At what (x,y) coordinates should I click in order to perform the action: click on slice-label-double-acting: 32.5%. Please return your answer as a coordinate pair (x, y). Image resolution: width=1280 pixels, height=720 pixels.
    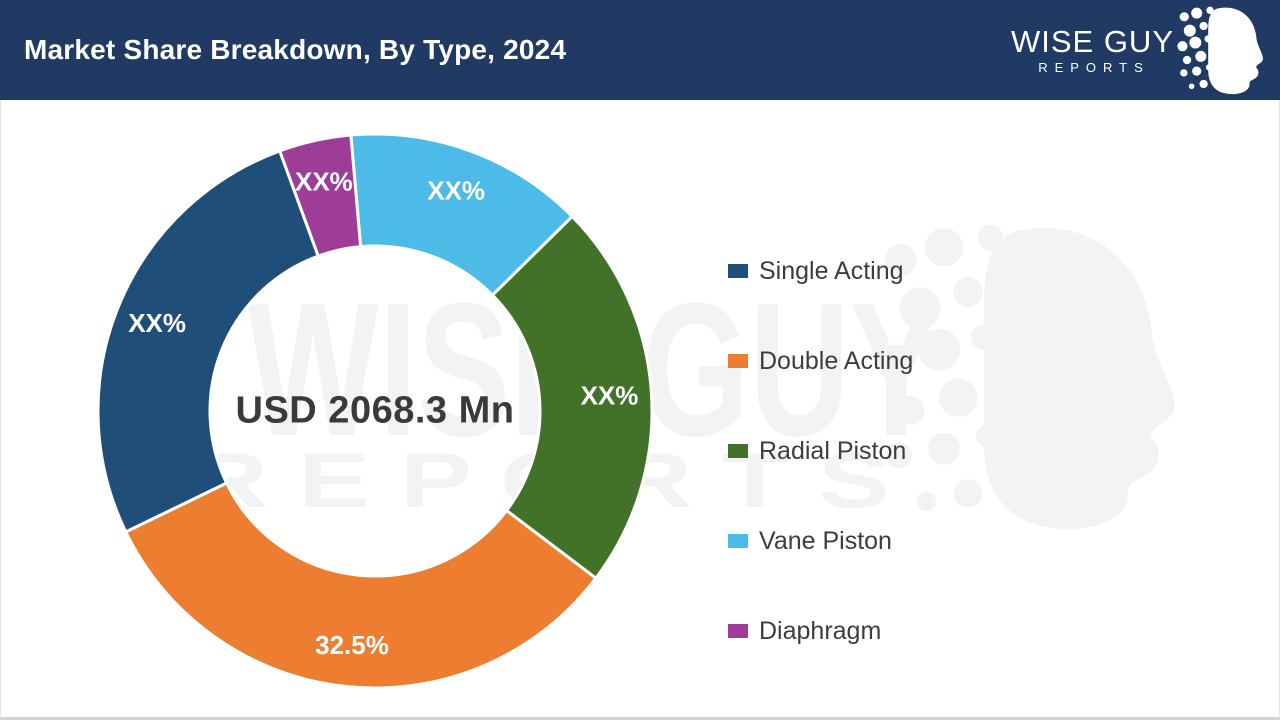
    Looking at the image, I should click on (352, 645).